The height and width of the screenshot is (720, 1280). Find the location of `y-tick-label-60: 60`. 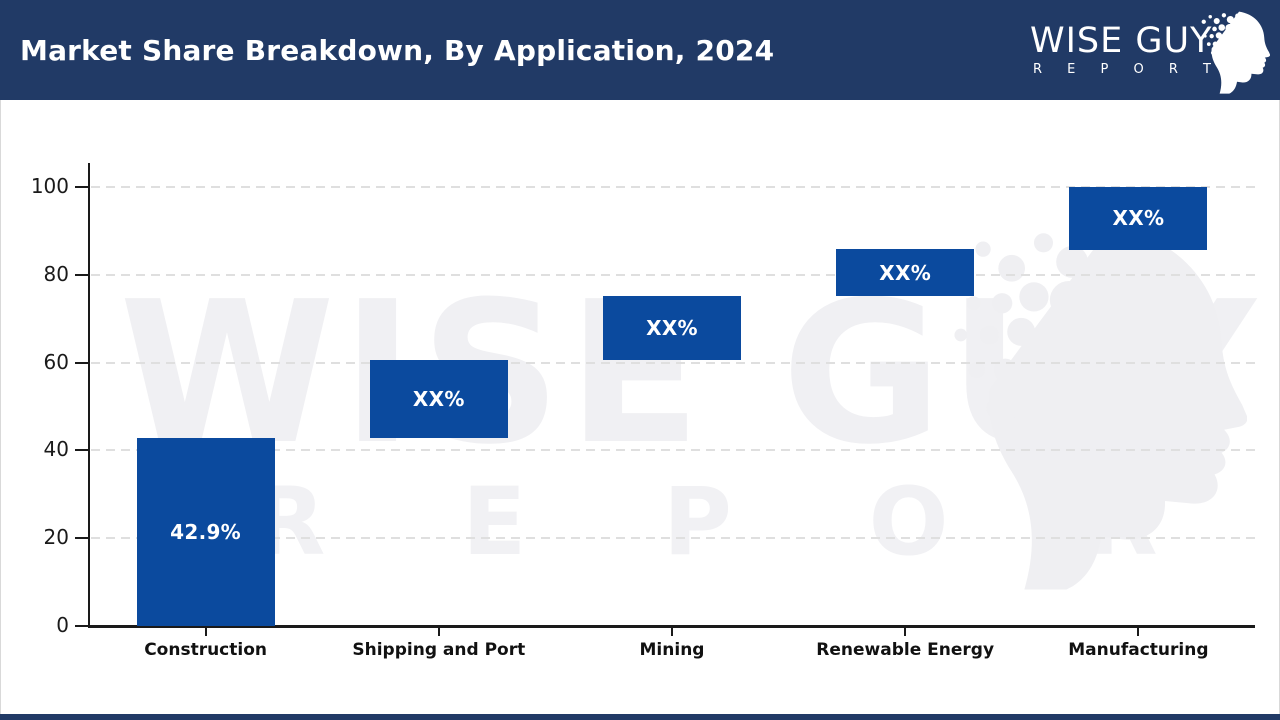

y-tick-label-60: 60 is located at coordinates (56, 361).